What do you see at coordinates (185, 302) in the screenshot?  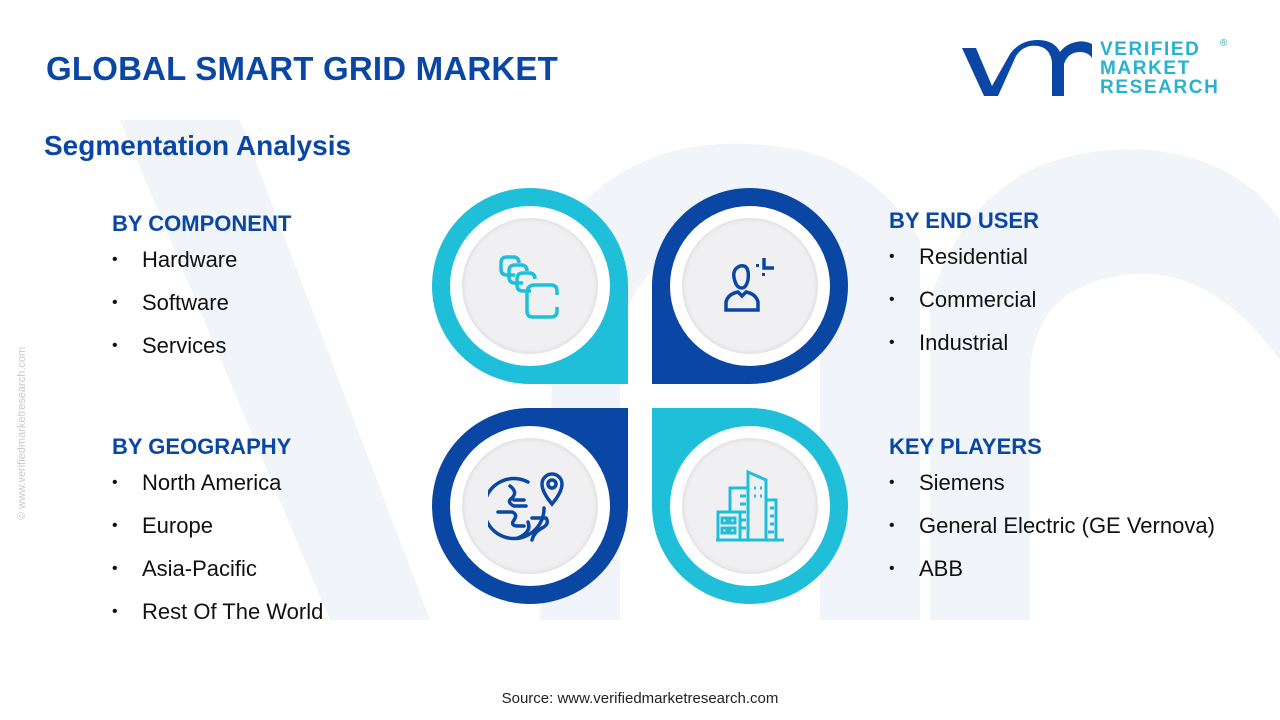 I see `item-label: Software` at bounding box center [185, 302].